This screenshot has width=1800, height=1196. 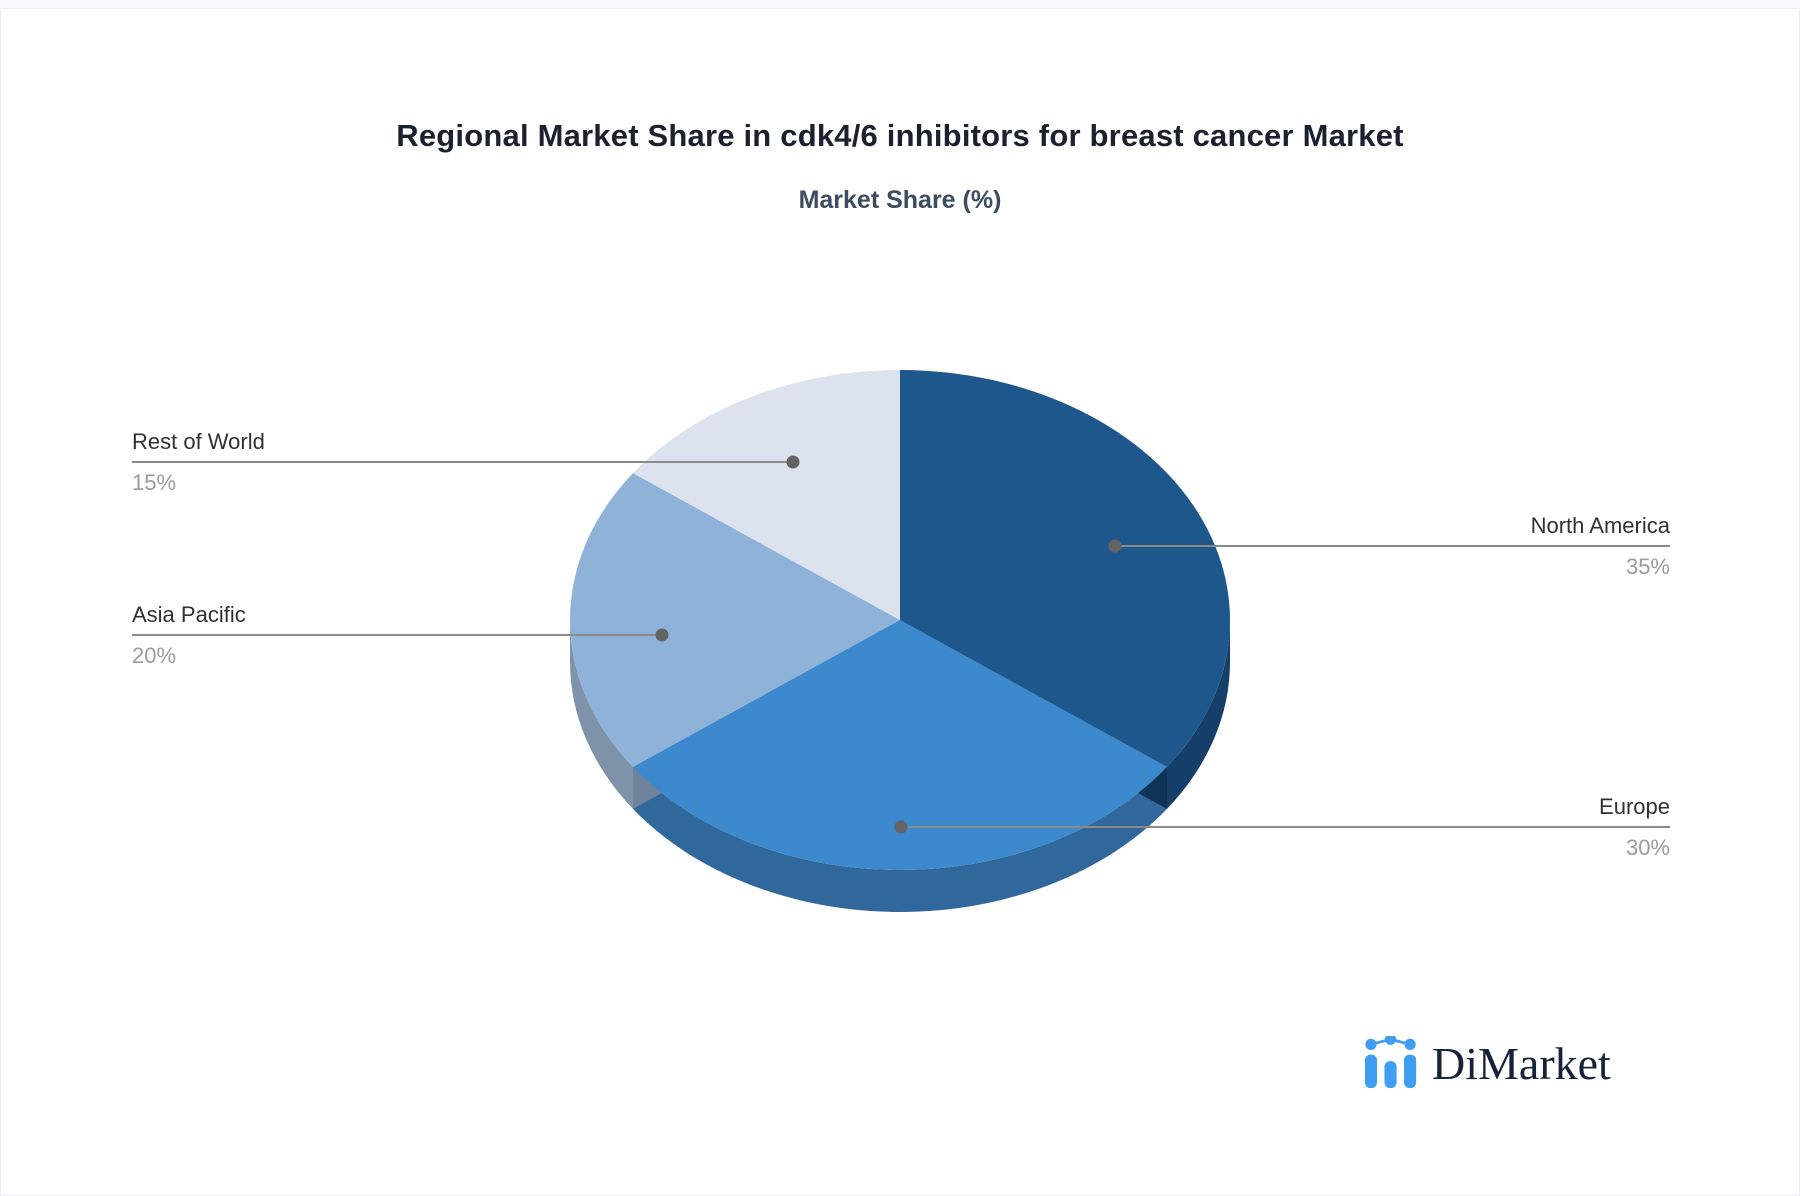 I want to click on callout-value-text: 35%, so click(x=1647, y=566).